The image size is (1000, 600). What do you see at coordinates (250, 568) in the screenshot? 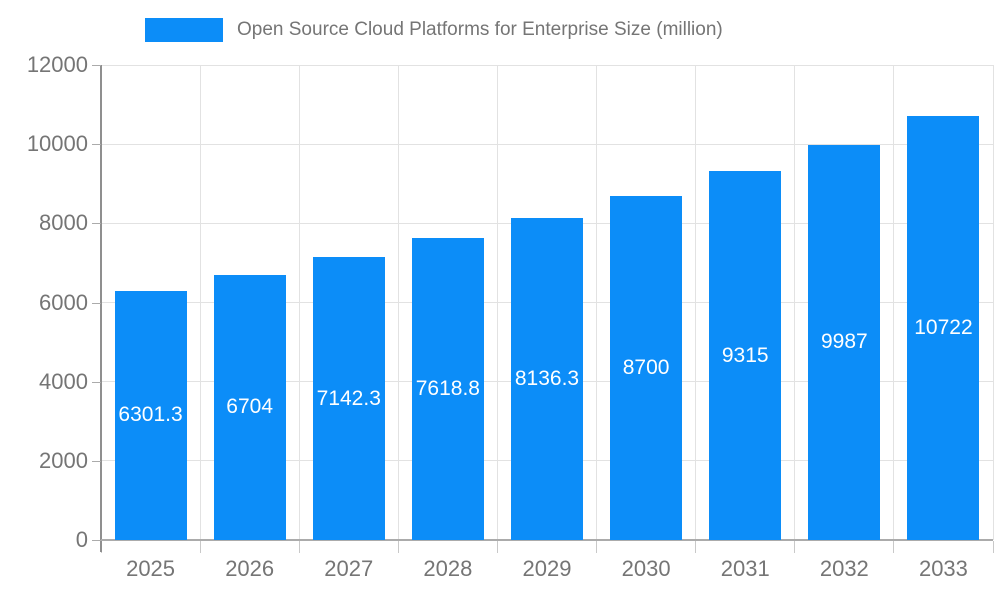
I see `x-tick-label: 2026` at bounding box center [250, 568].